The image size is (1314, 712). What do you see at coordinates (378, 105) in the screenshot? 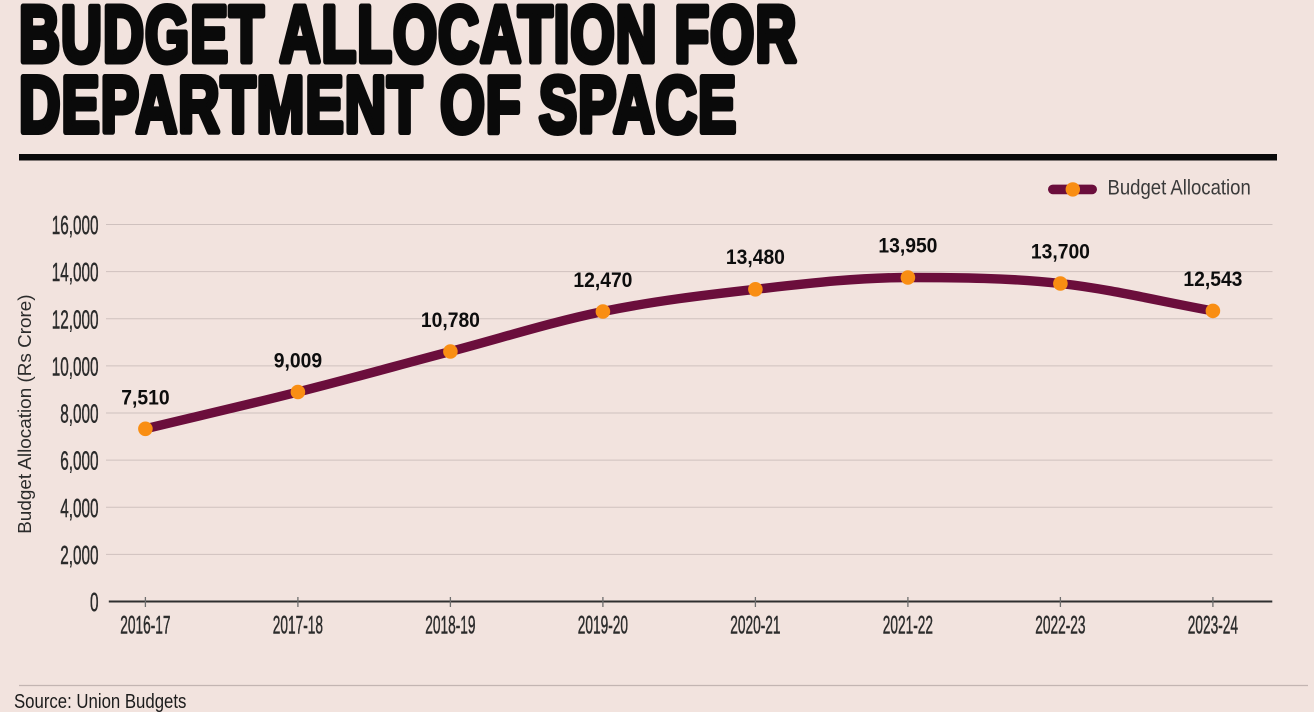
I see `svg-text: DEPARTMENT OF SPACE` at bounding box center [378, 105].